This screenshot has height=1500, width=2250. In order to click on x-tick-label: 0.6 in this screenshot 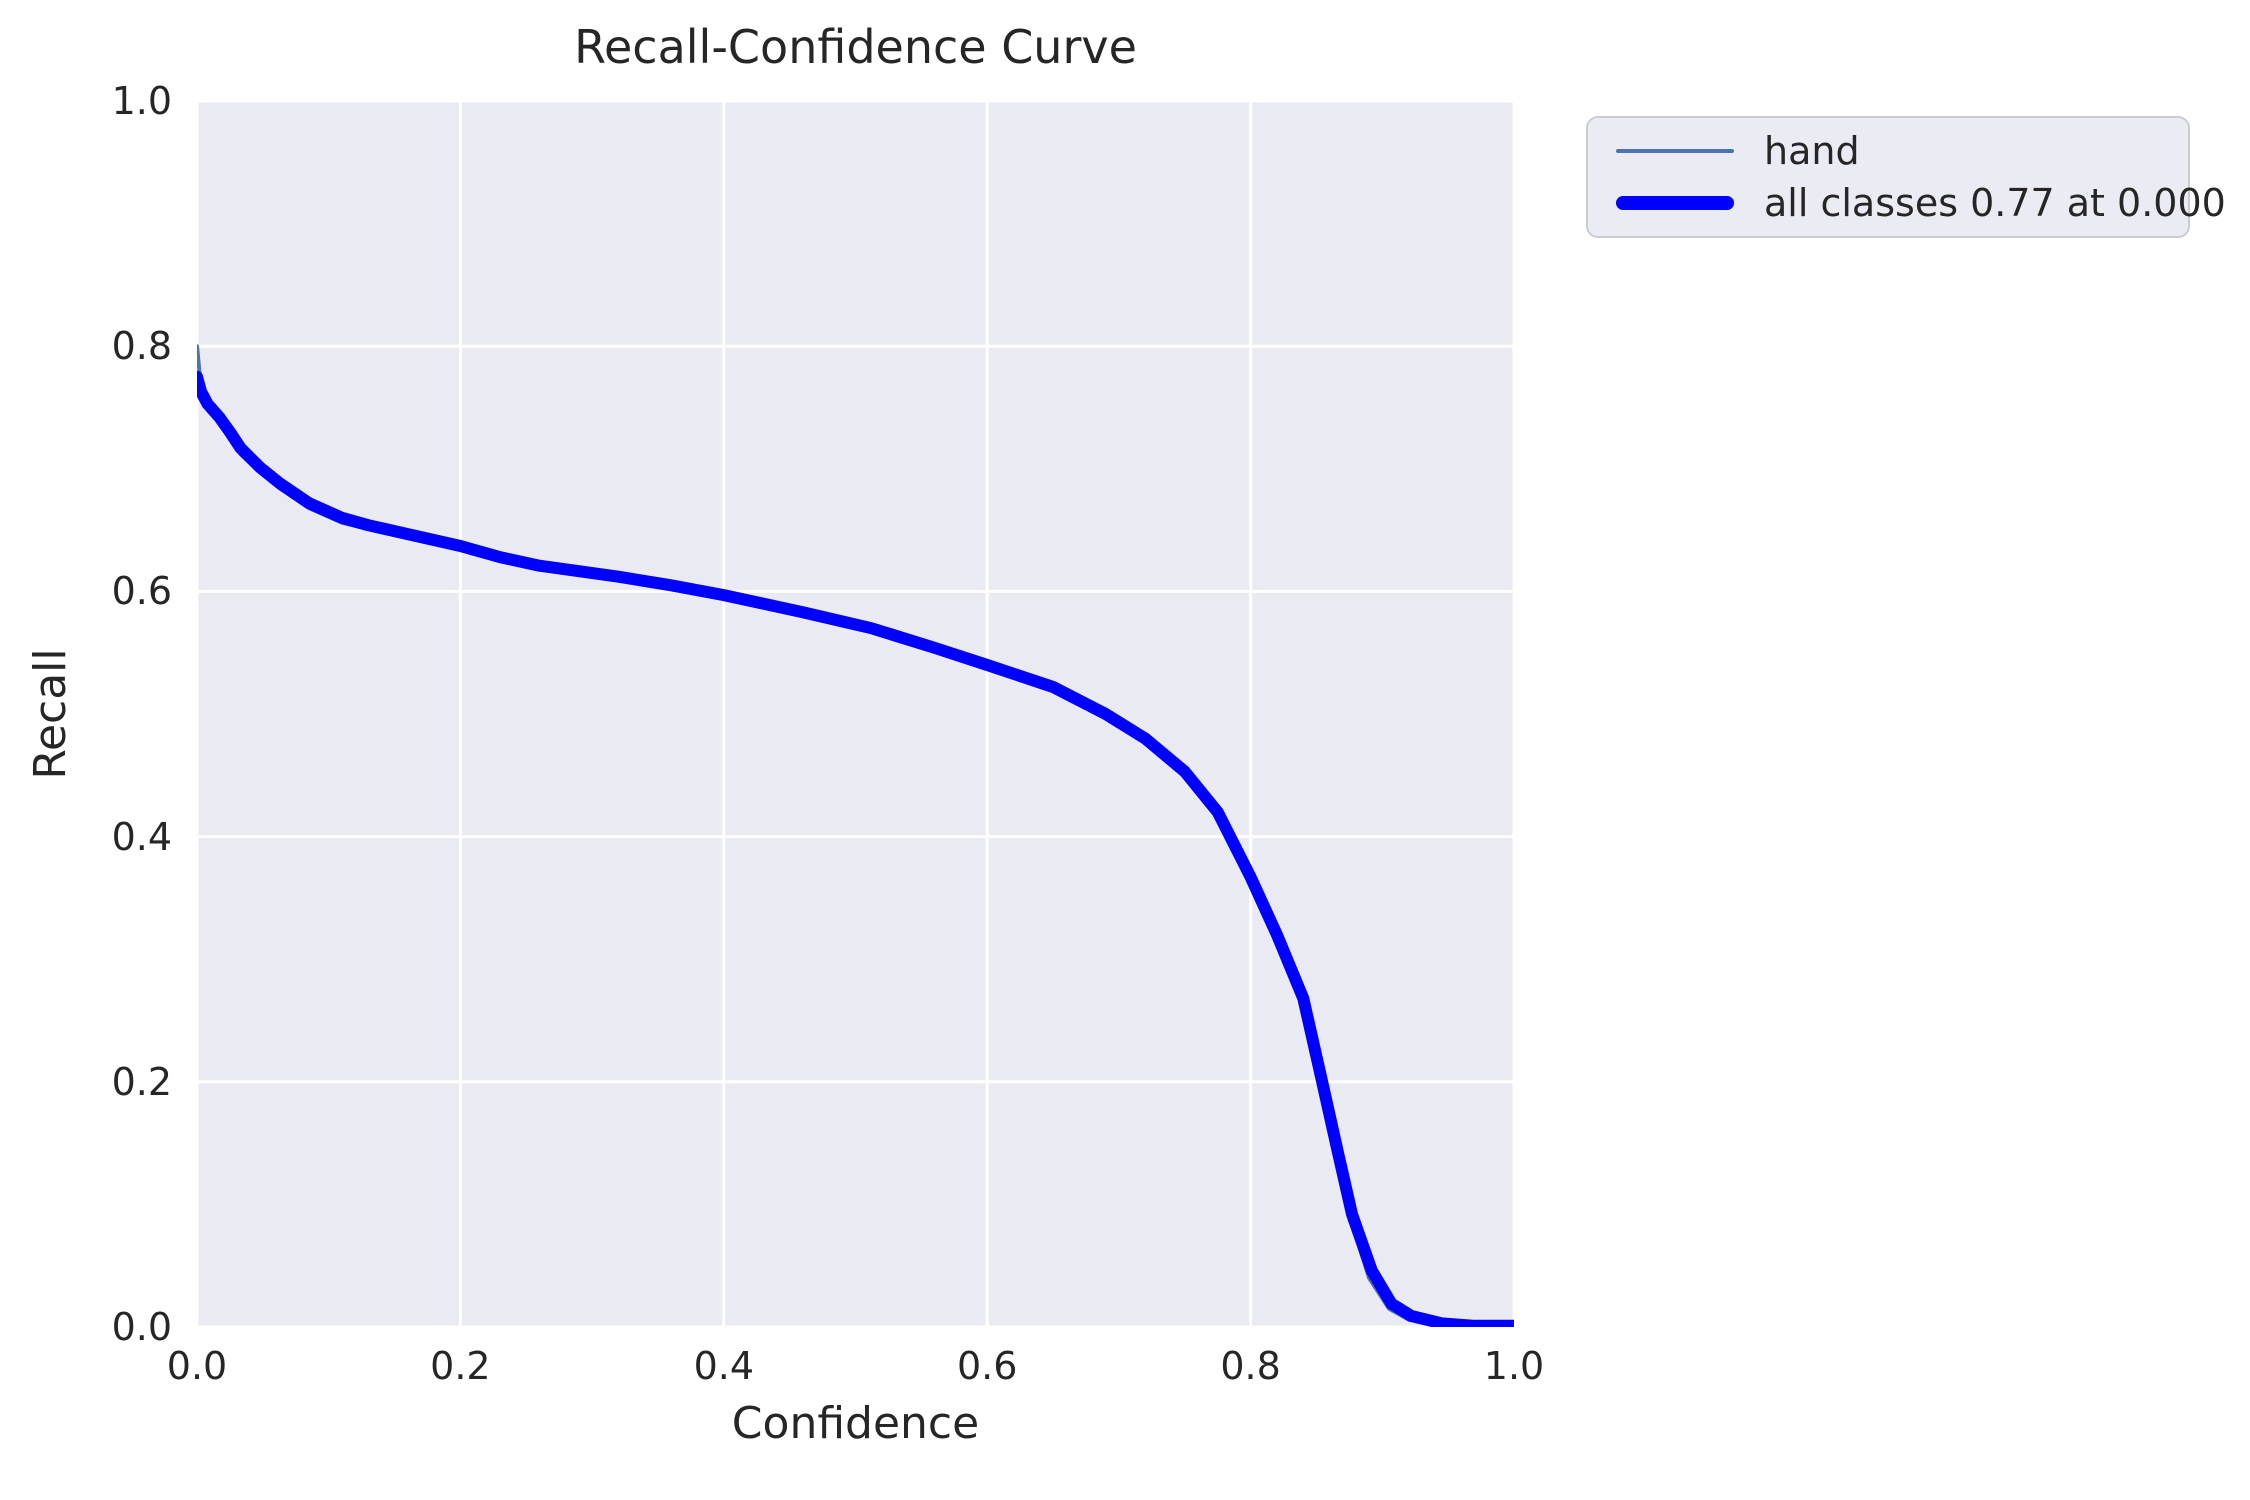, I will do `click(987, 1366)`.